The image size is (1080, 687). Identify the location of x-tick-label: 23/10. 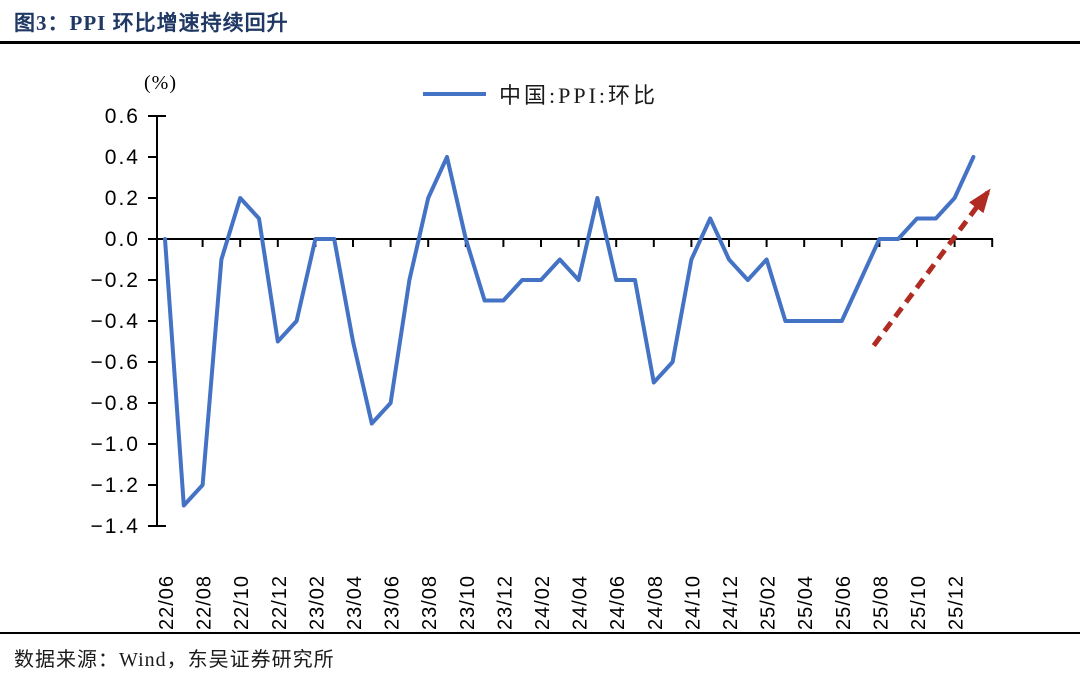
(468, 602).